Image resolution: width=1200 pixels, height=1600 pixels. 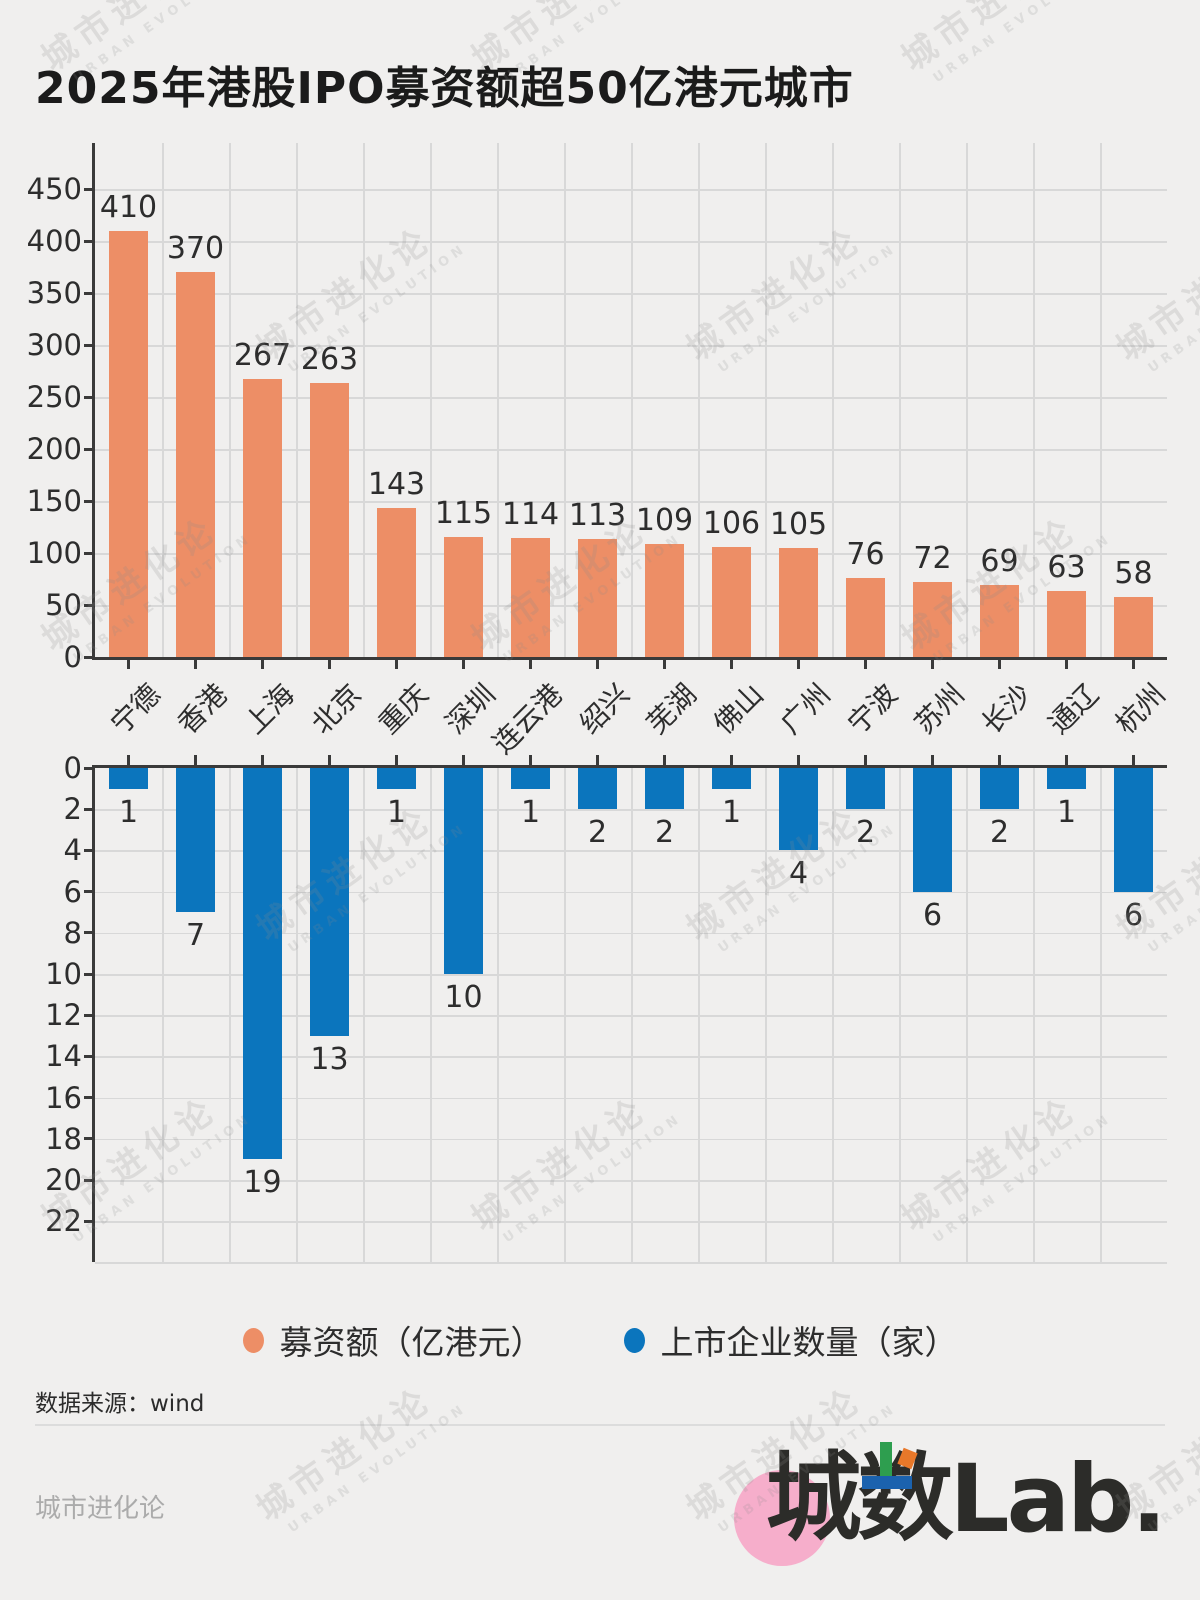 I want to click on brand-logo: 城数Lab., so click(x=950, y=1503).